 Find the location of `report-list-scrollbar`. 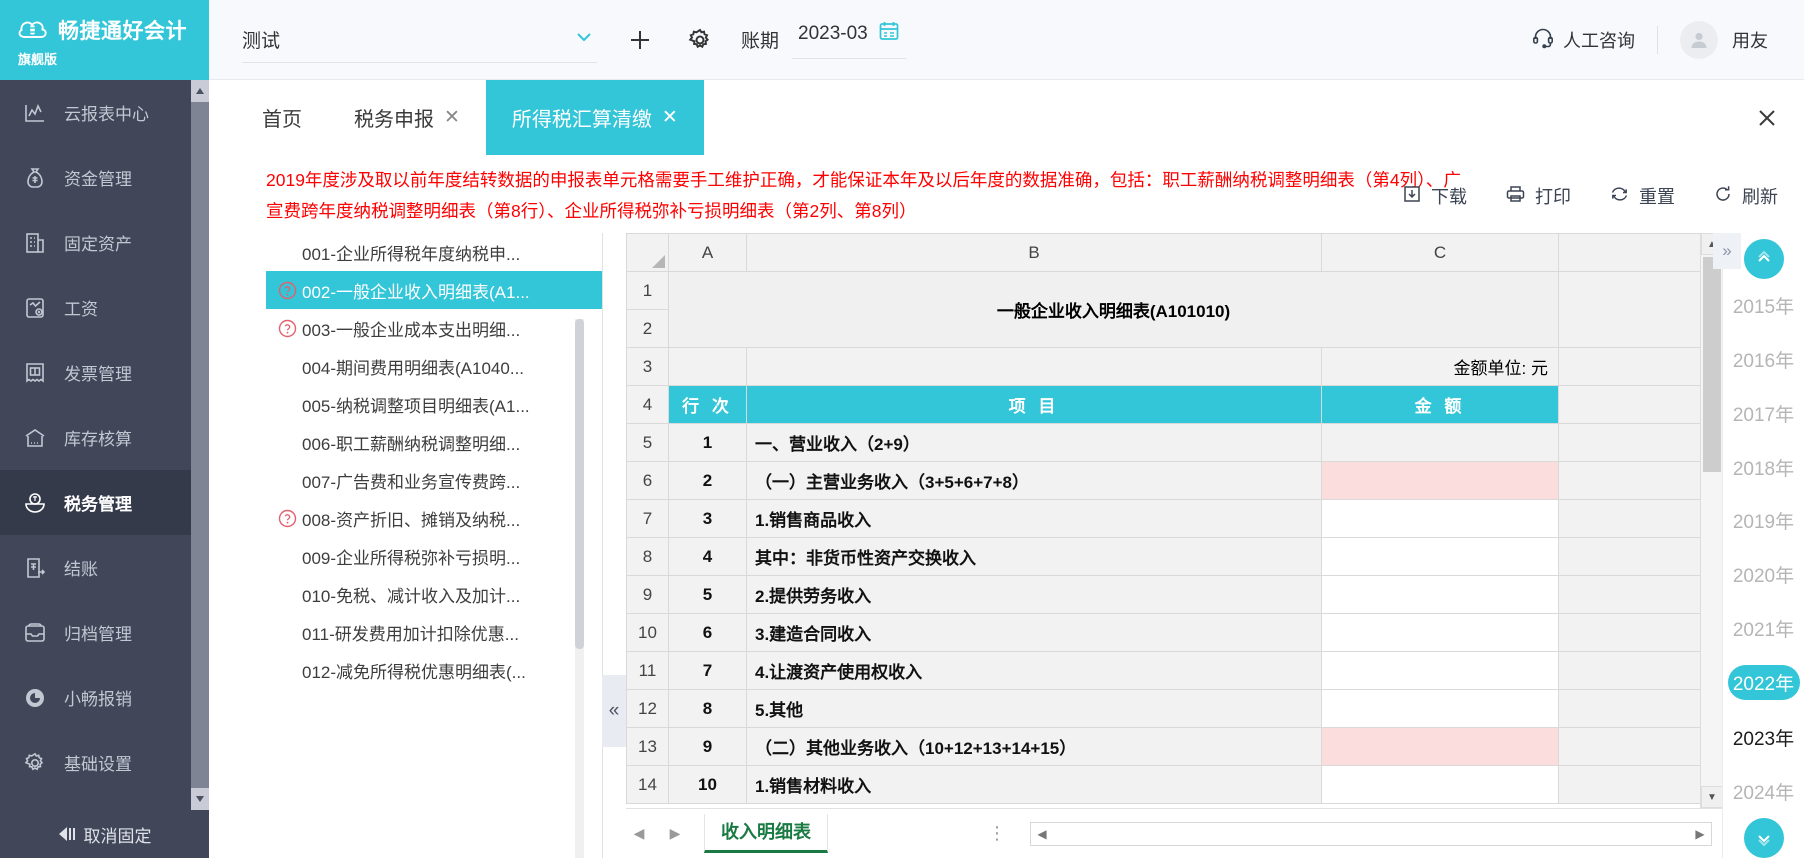

report-list-scrollbar is located at coordinates (579, 588).